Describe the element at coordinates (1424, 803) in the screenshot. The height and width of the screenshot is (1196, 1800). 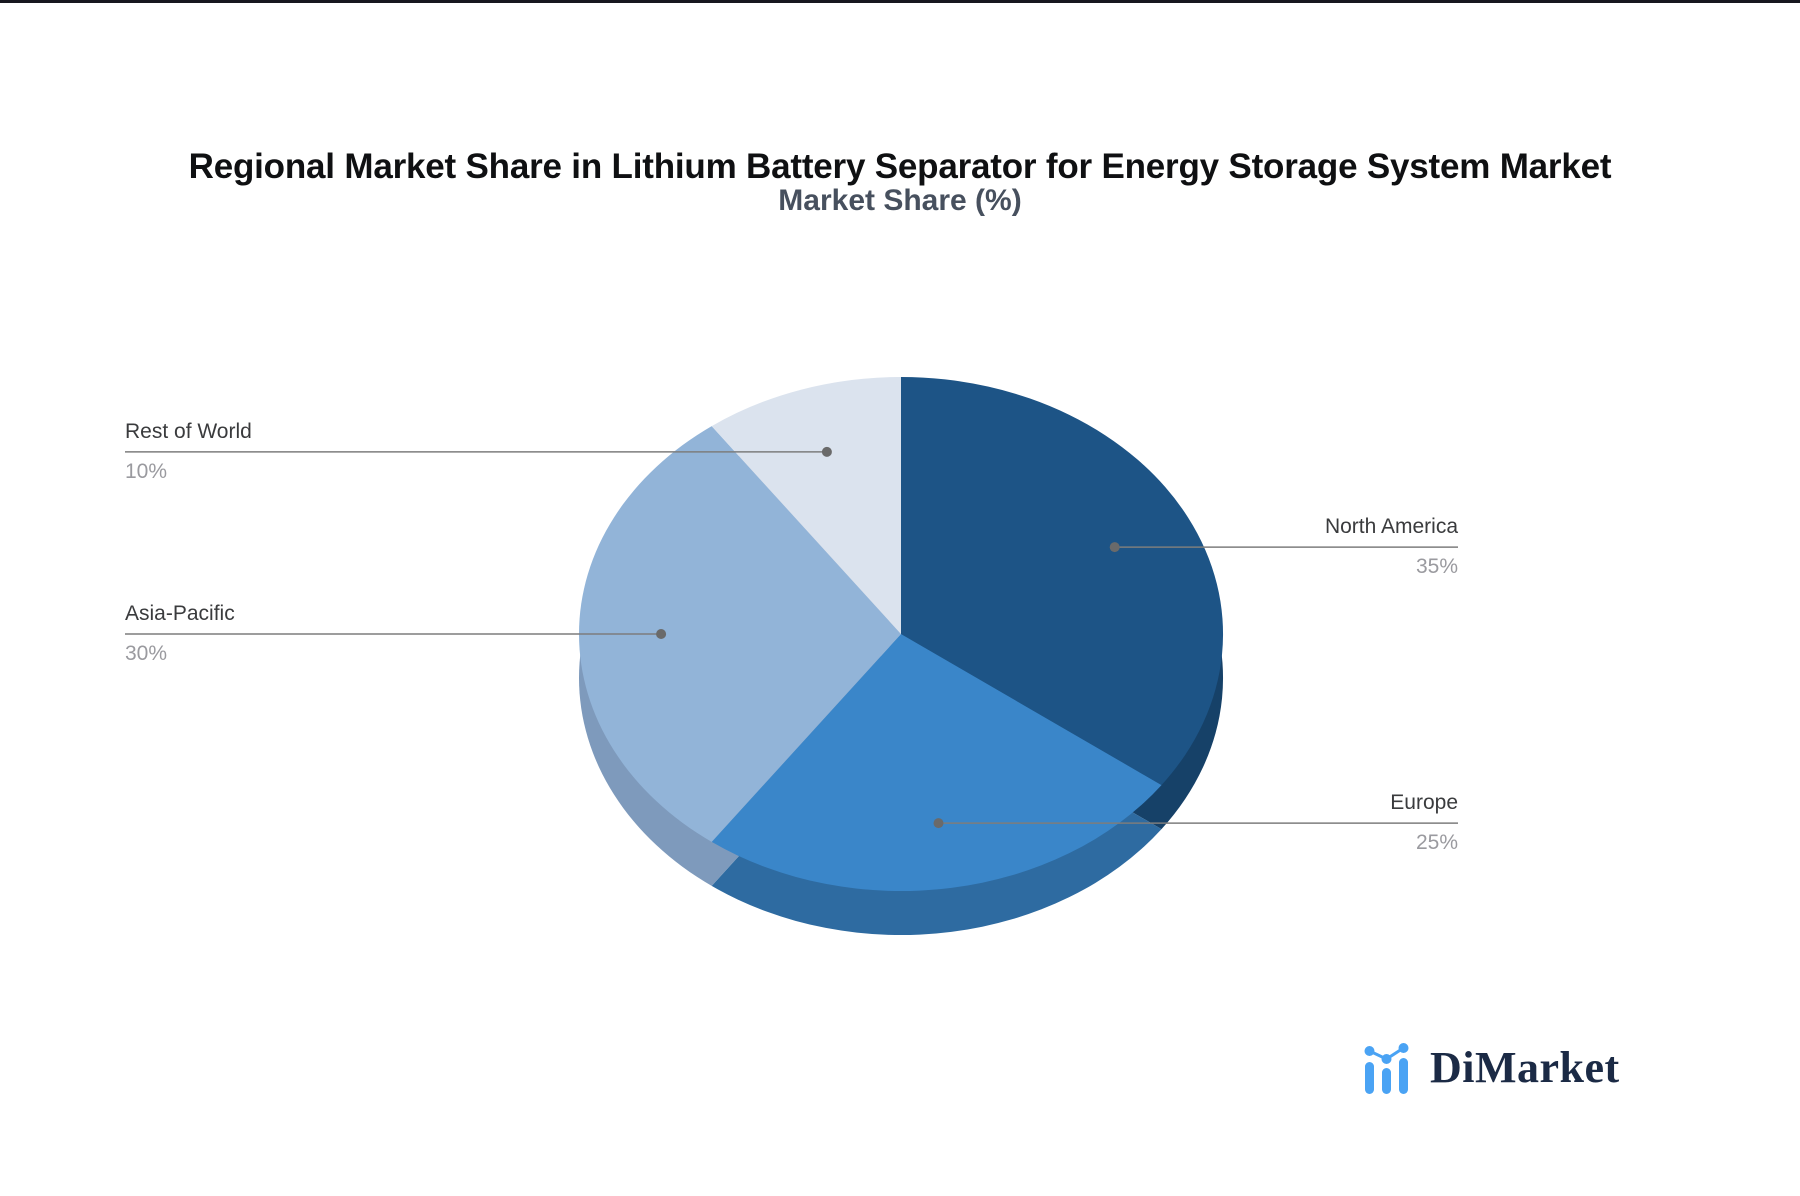
I see `pie-label-category: Europe` at that location.